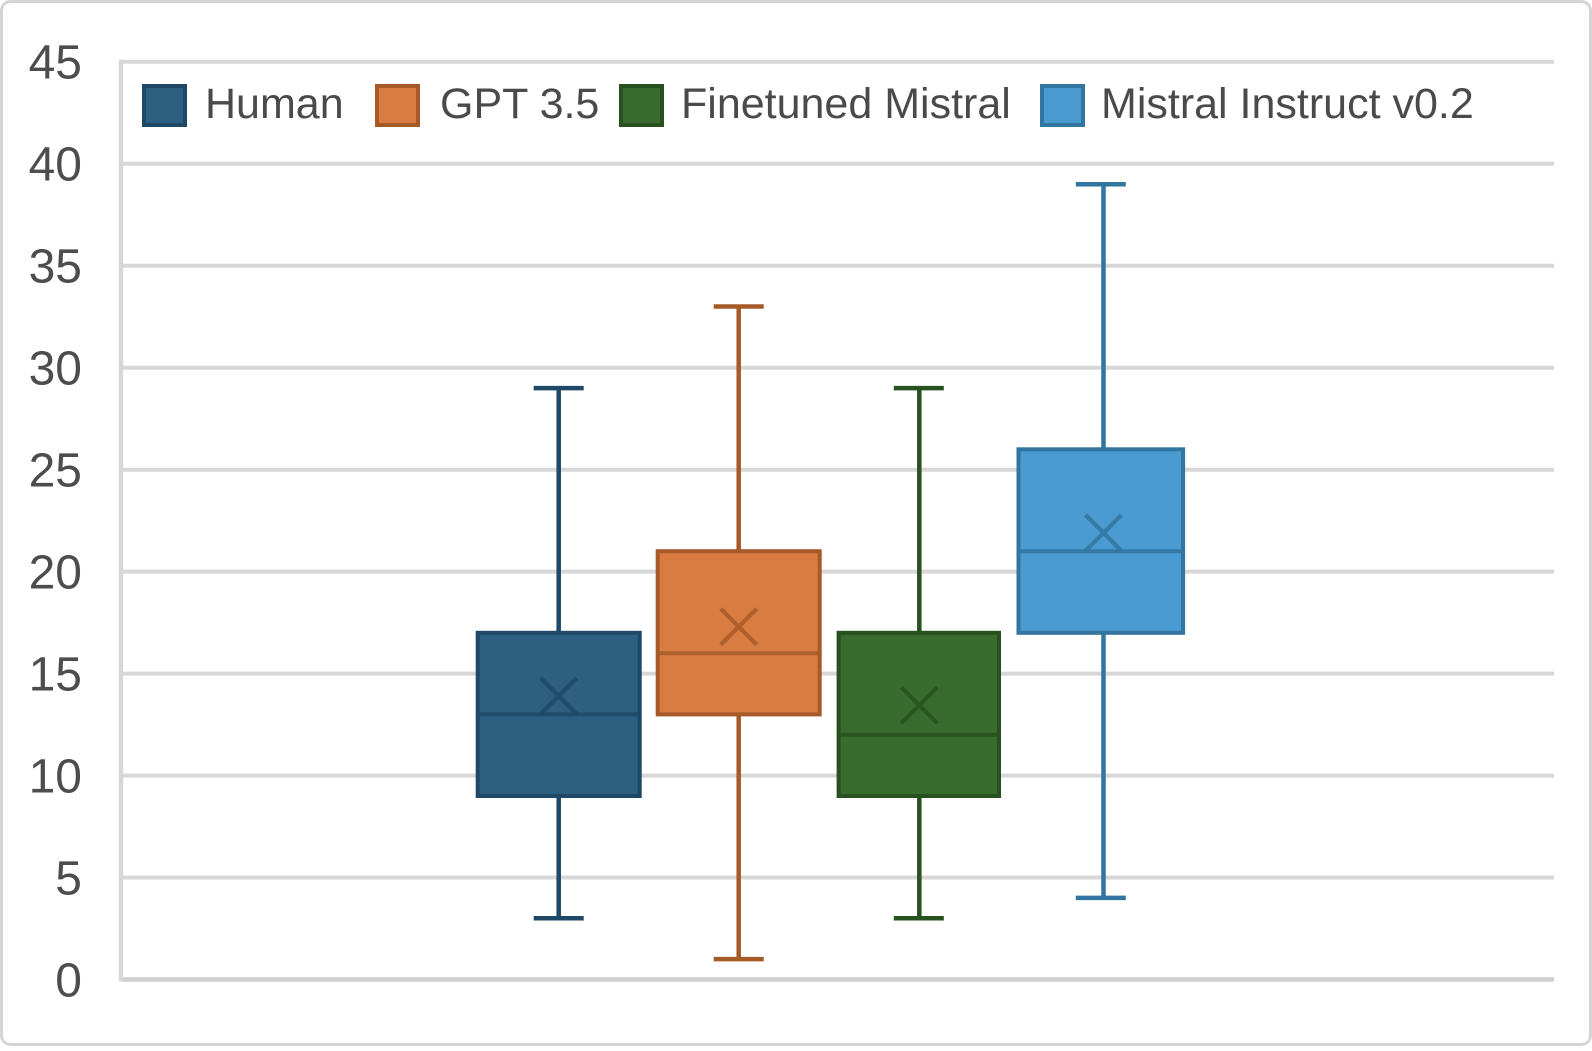 Image resolution: width=1592 pixels, height=1051 pixels. Describe the element at coordinates (274, 104) in the screenshot. I see `svg-text: Human` at that location.